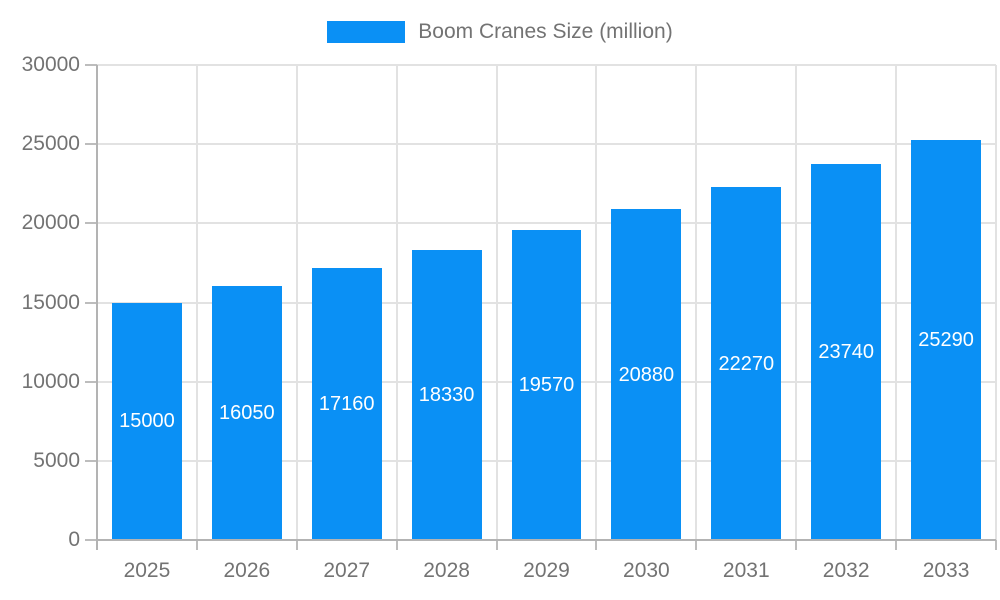 The image size is (1000, 600). I want to click on y-axis-line, so click(97, 307).